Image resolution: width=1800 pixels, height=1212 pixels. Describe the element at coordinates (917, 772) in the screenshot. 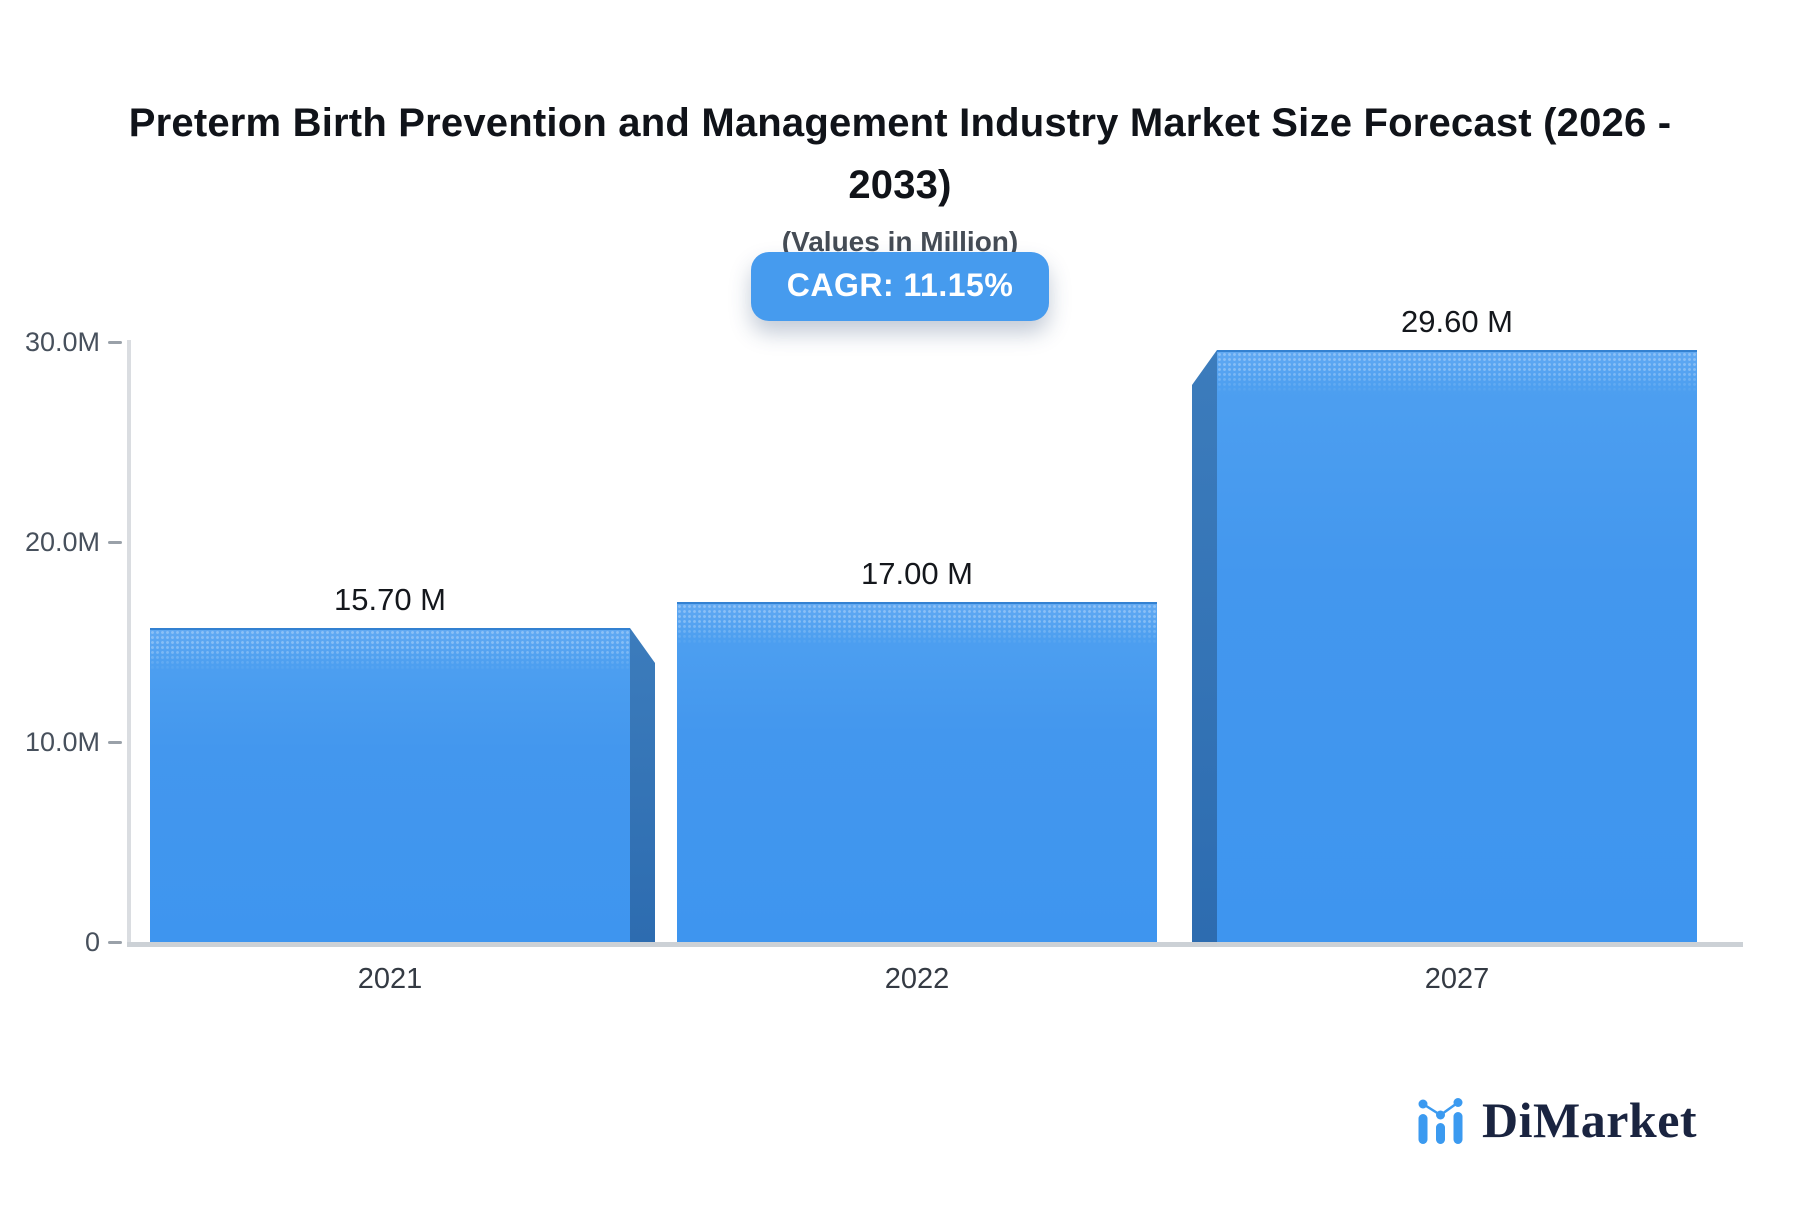

I see `bar-2022` at that location.